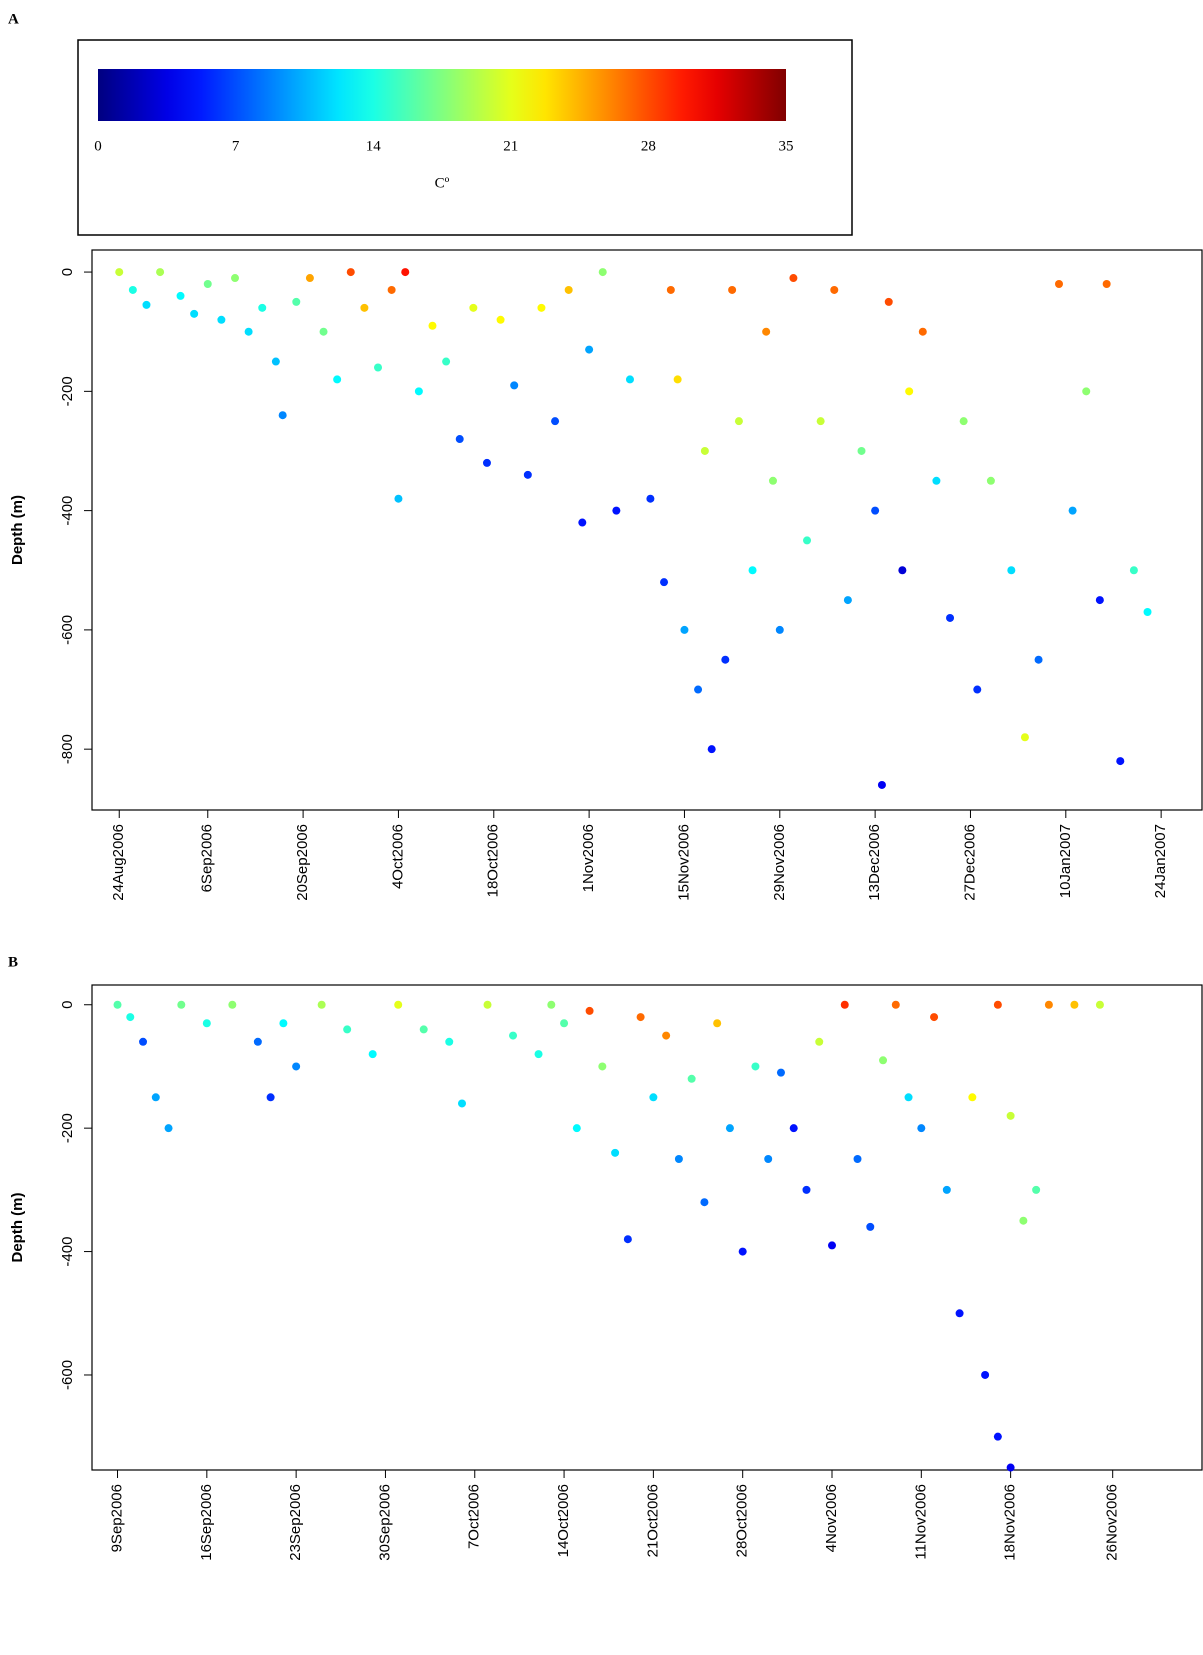 The height and width of the screenshot is (1655, 1203). Describe the element at coordinates (874, 862) in the screenshot. I see `x-tick-label: 13Dec2006` at that location.